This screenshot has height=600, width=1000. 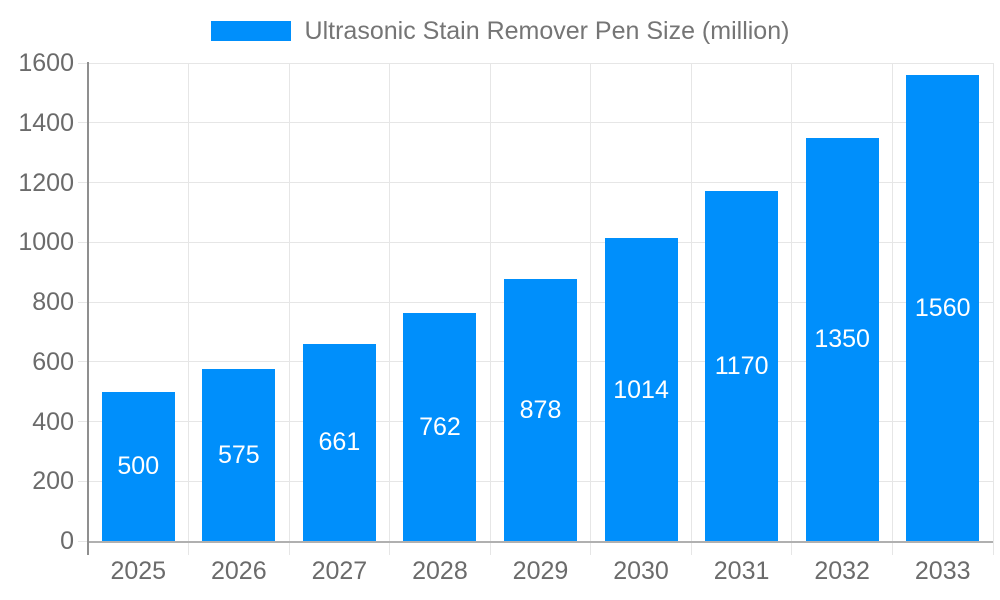 What do you see at coordinates (641, 571) in the screenshot?
I see `x-axis-tick-label: 2030` at bounding box center [641, 571].